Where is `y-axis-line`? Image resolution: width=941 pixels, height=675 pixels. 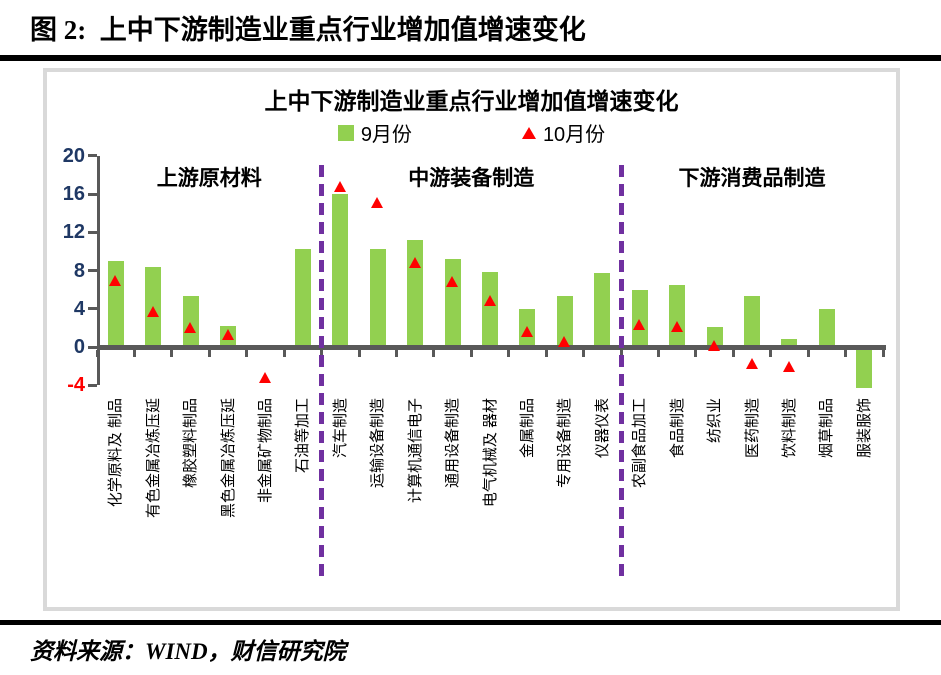
y-axis-line is located at coordinates (98, 270).